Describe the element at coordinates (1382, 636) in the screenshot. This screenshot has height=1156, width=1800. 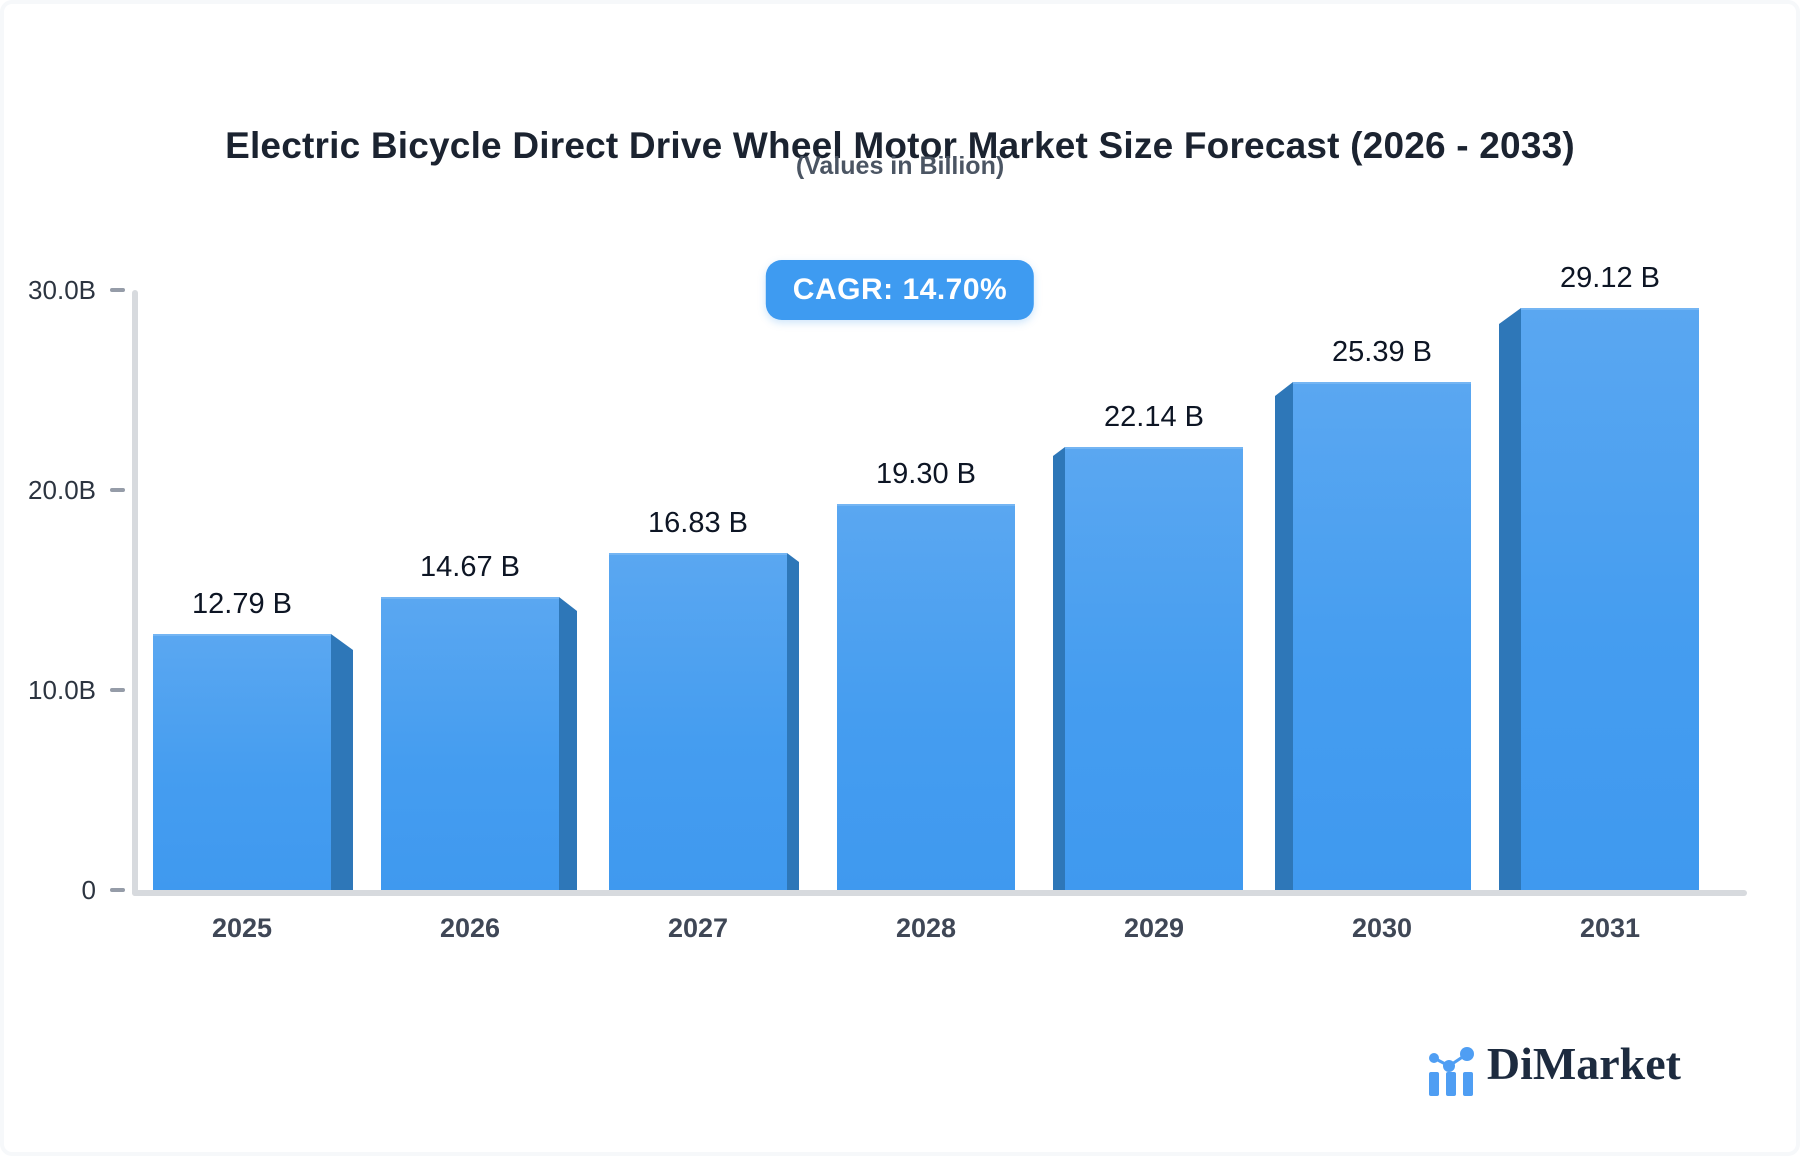
I see `bar-2030` at that location.